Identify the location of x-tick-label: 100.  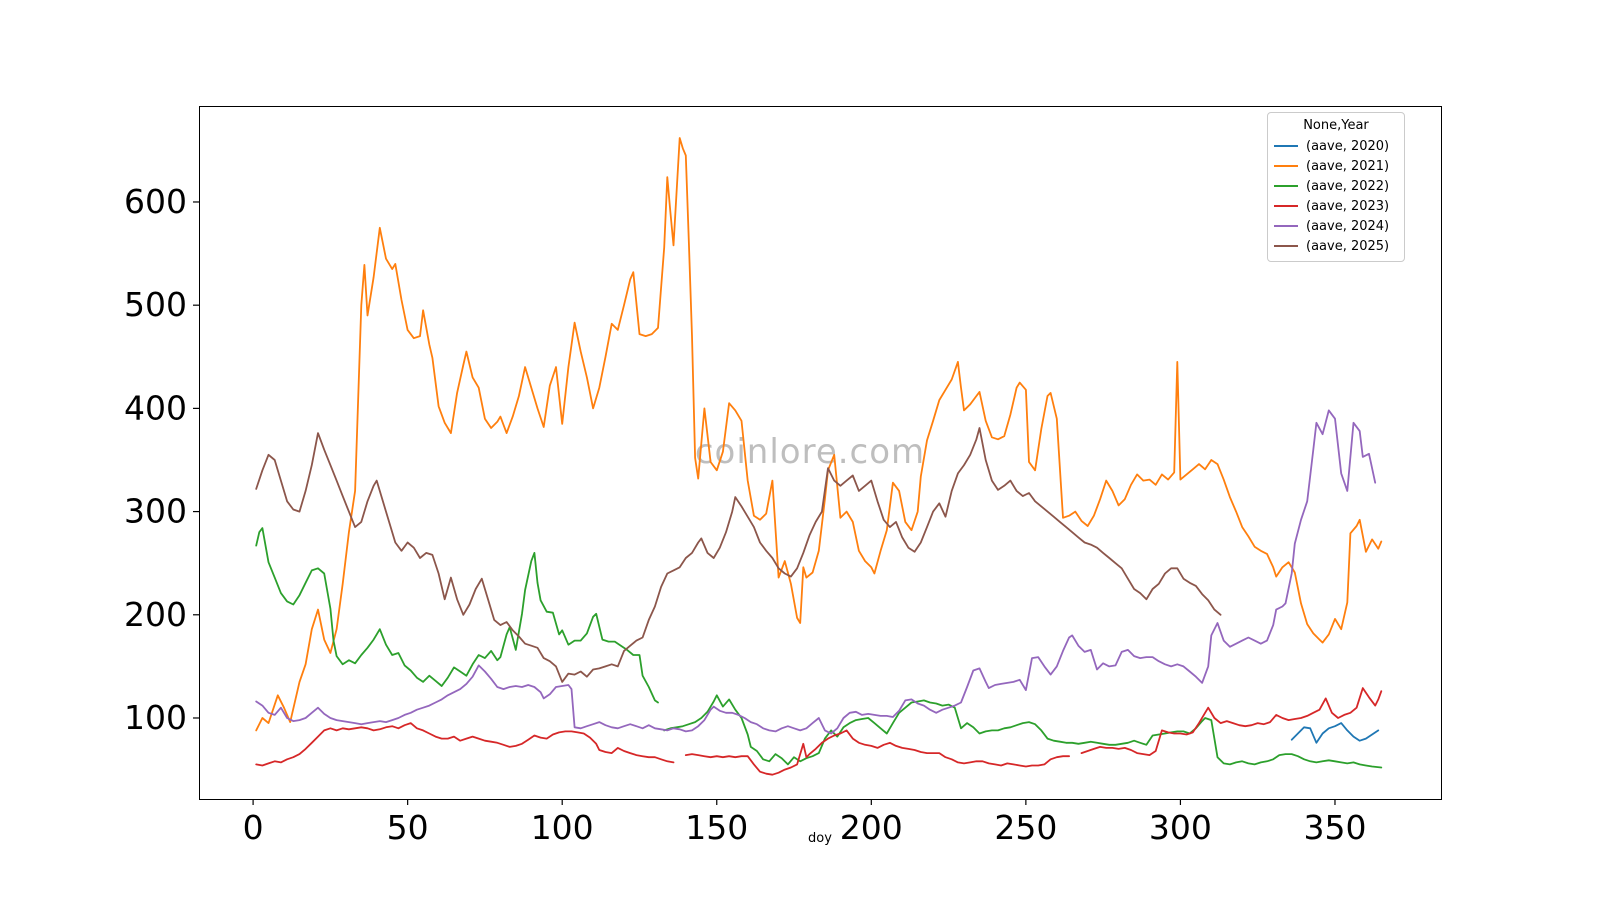
(562, 827).